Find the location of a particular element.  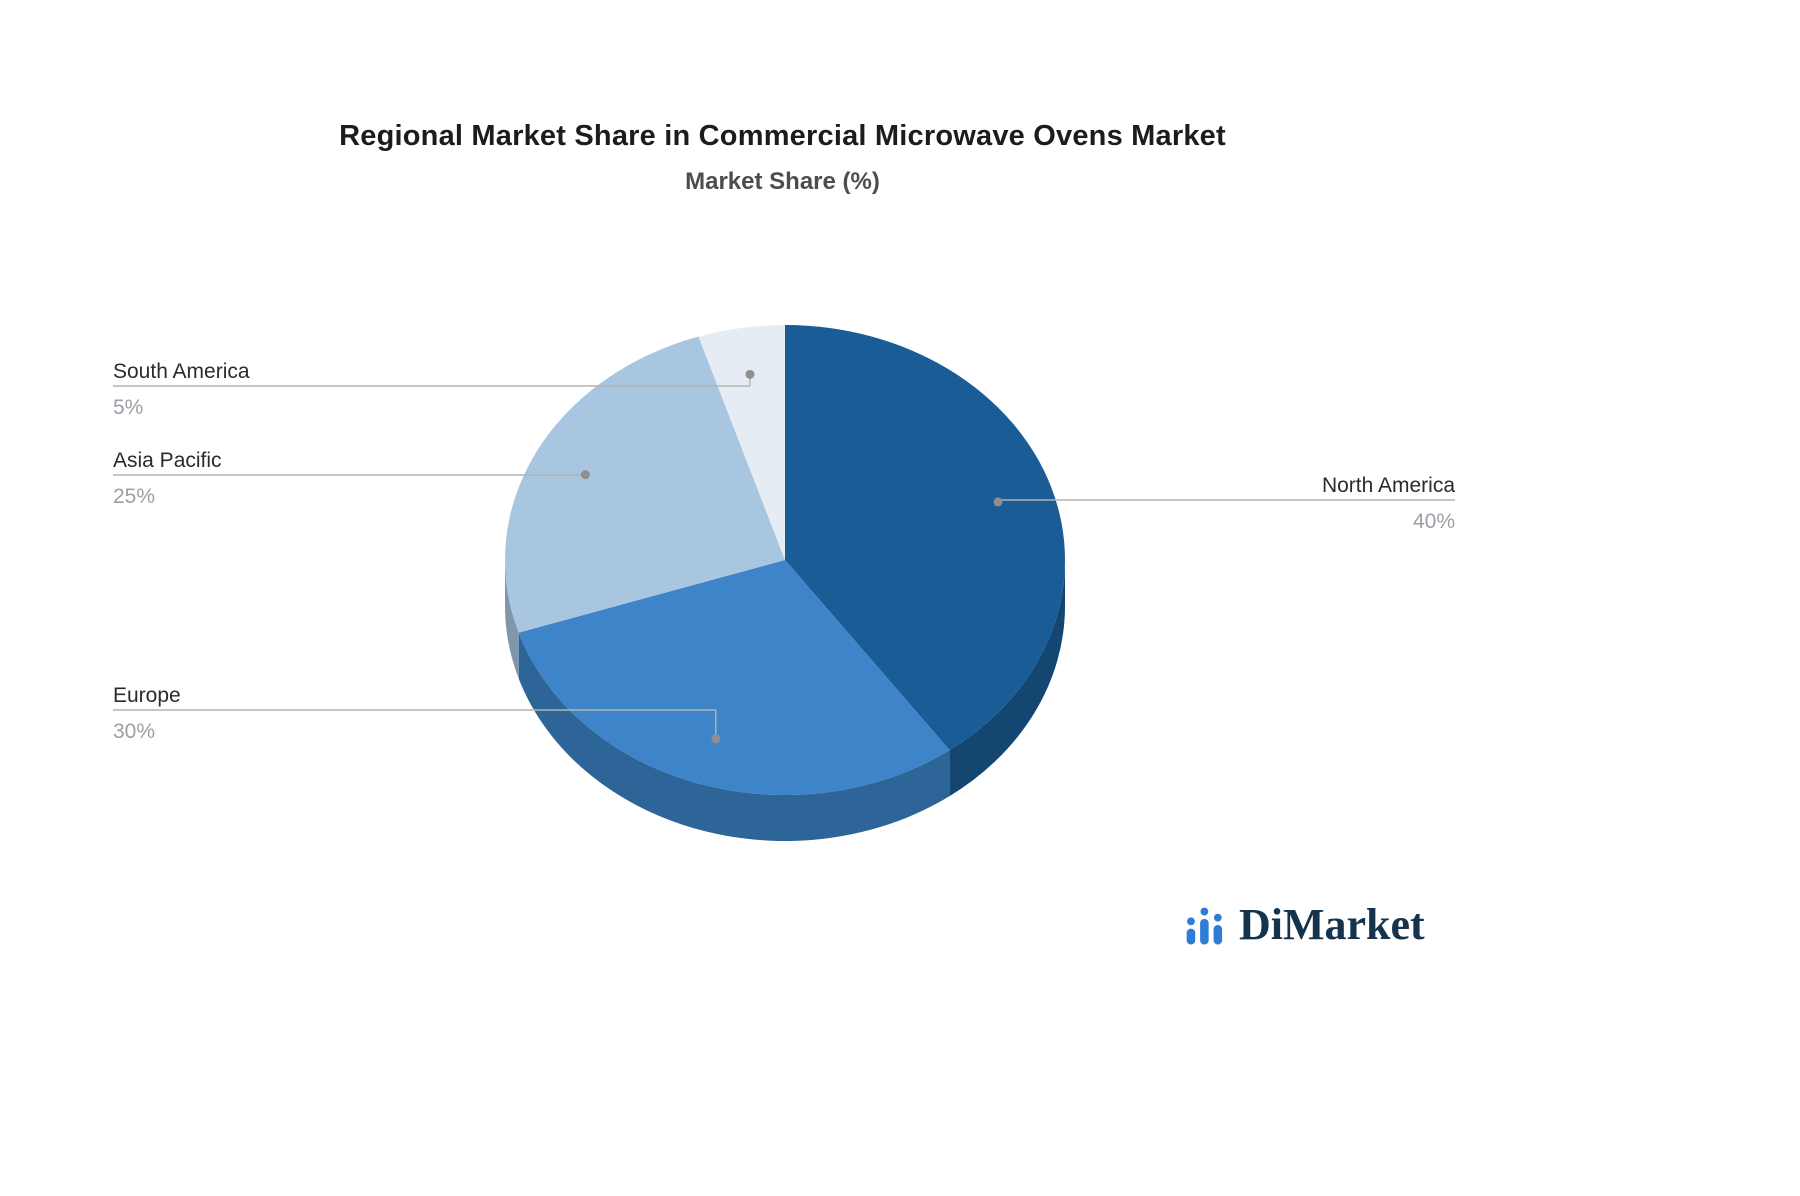

pie-slice-europe is located at coordinates (734, 678).